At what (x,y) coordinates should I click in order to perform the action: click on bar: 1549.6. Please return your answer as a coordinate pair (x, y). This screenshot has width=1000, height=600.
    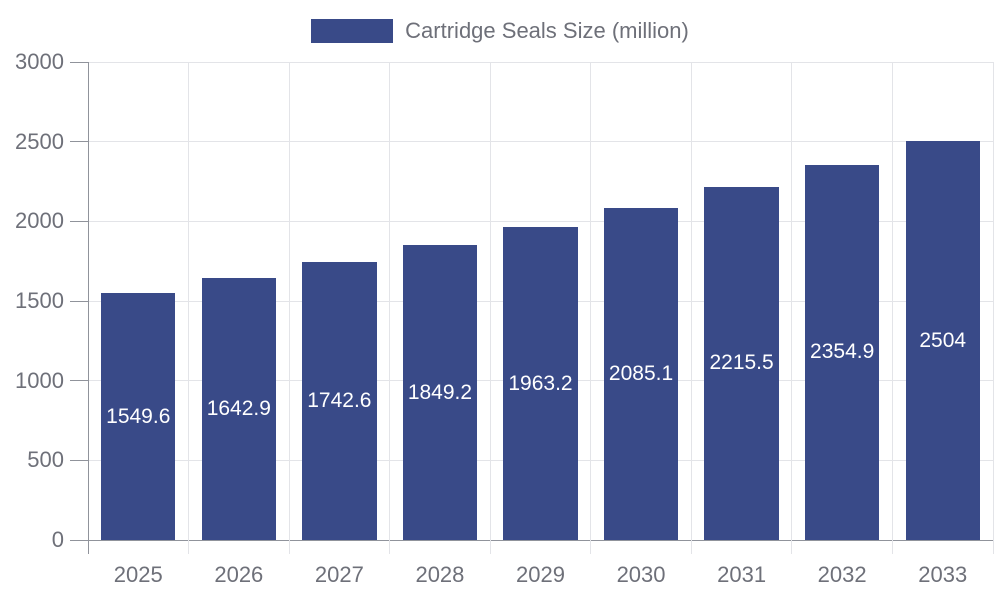
    Looking at the image, I should click on (138, 416).